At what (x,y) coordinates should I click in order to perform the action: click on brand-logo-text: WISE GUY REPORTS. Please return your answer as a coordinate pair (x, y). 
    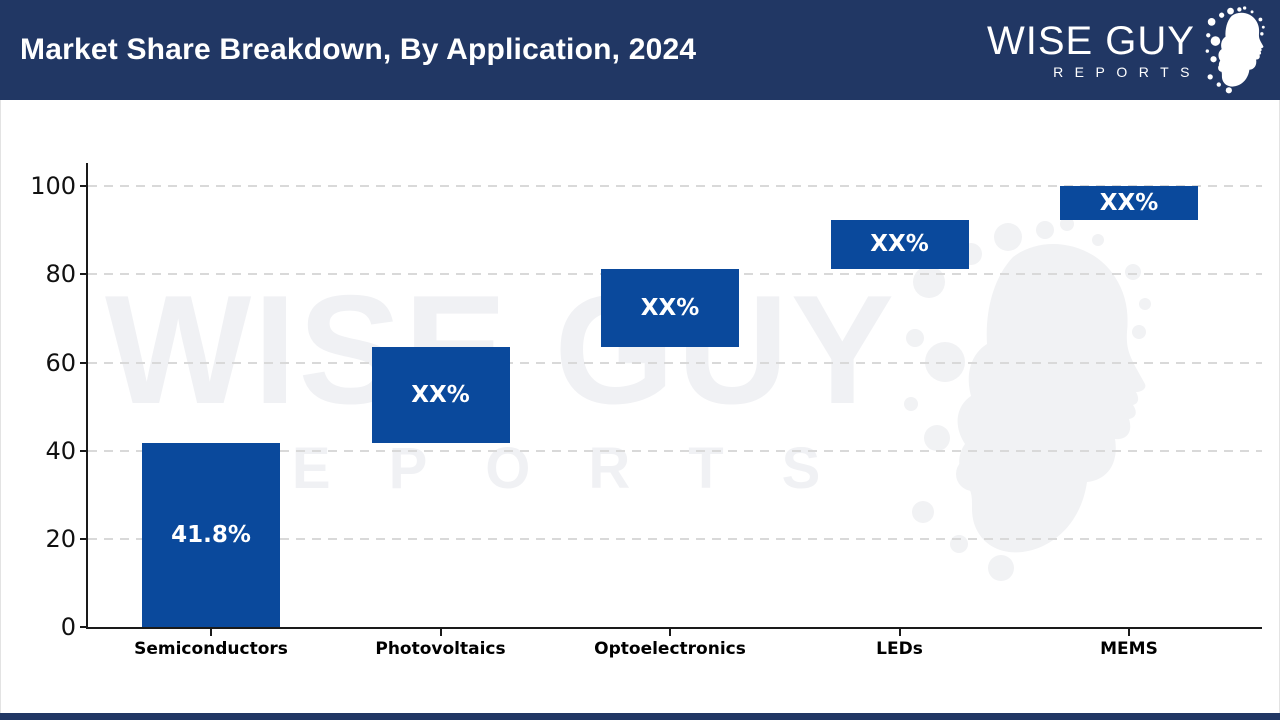
    Looking at the image, I should click on (1091, 50).